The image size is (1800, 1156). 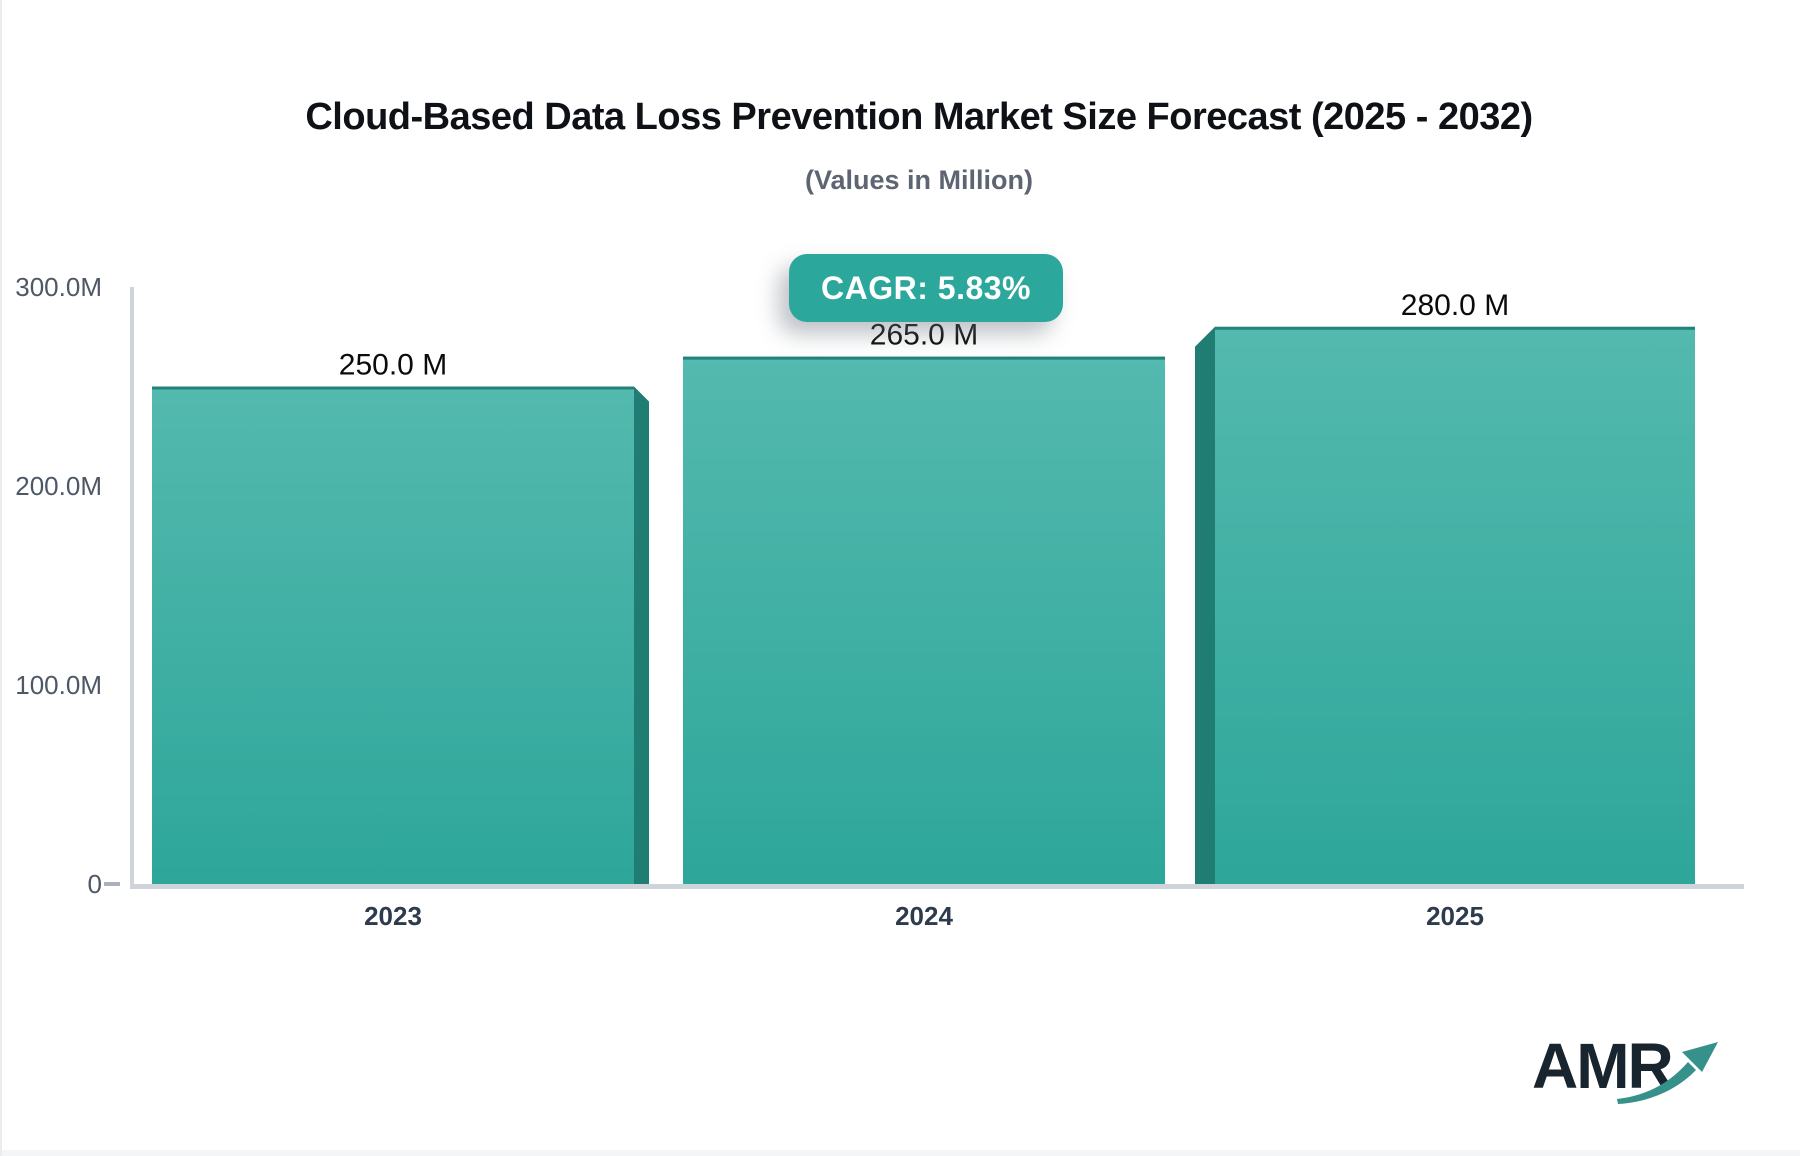 I want to click on bar-value-label: 265.0 M, so click(x=924, y=335).